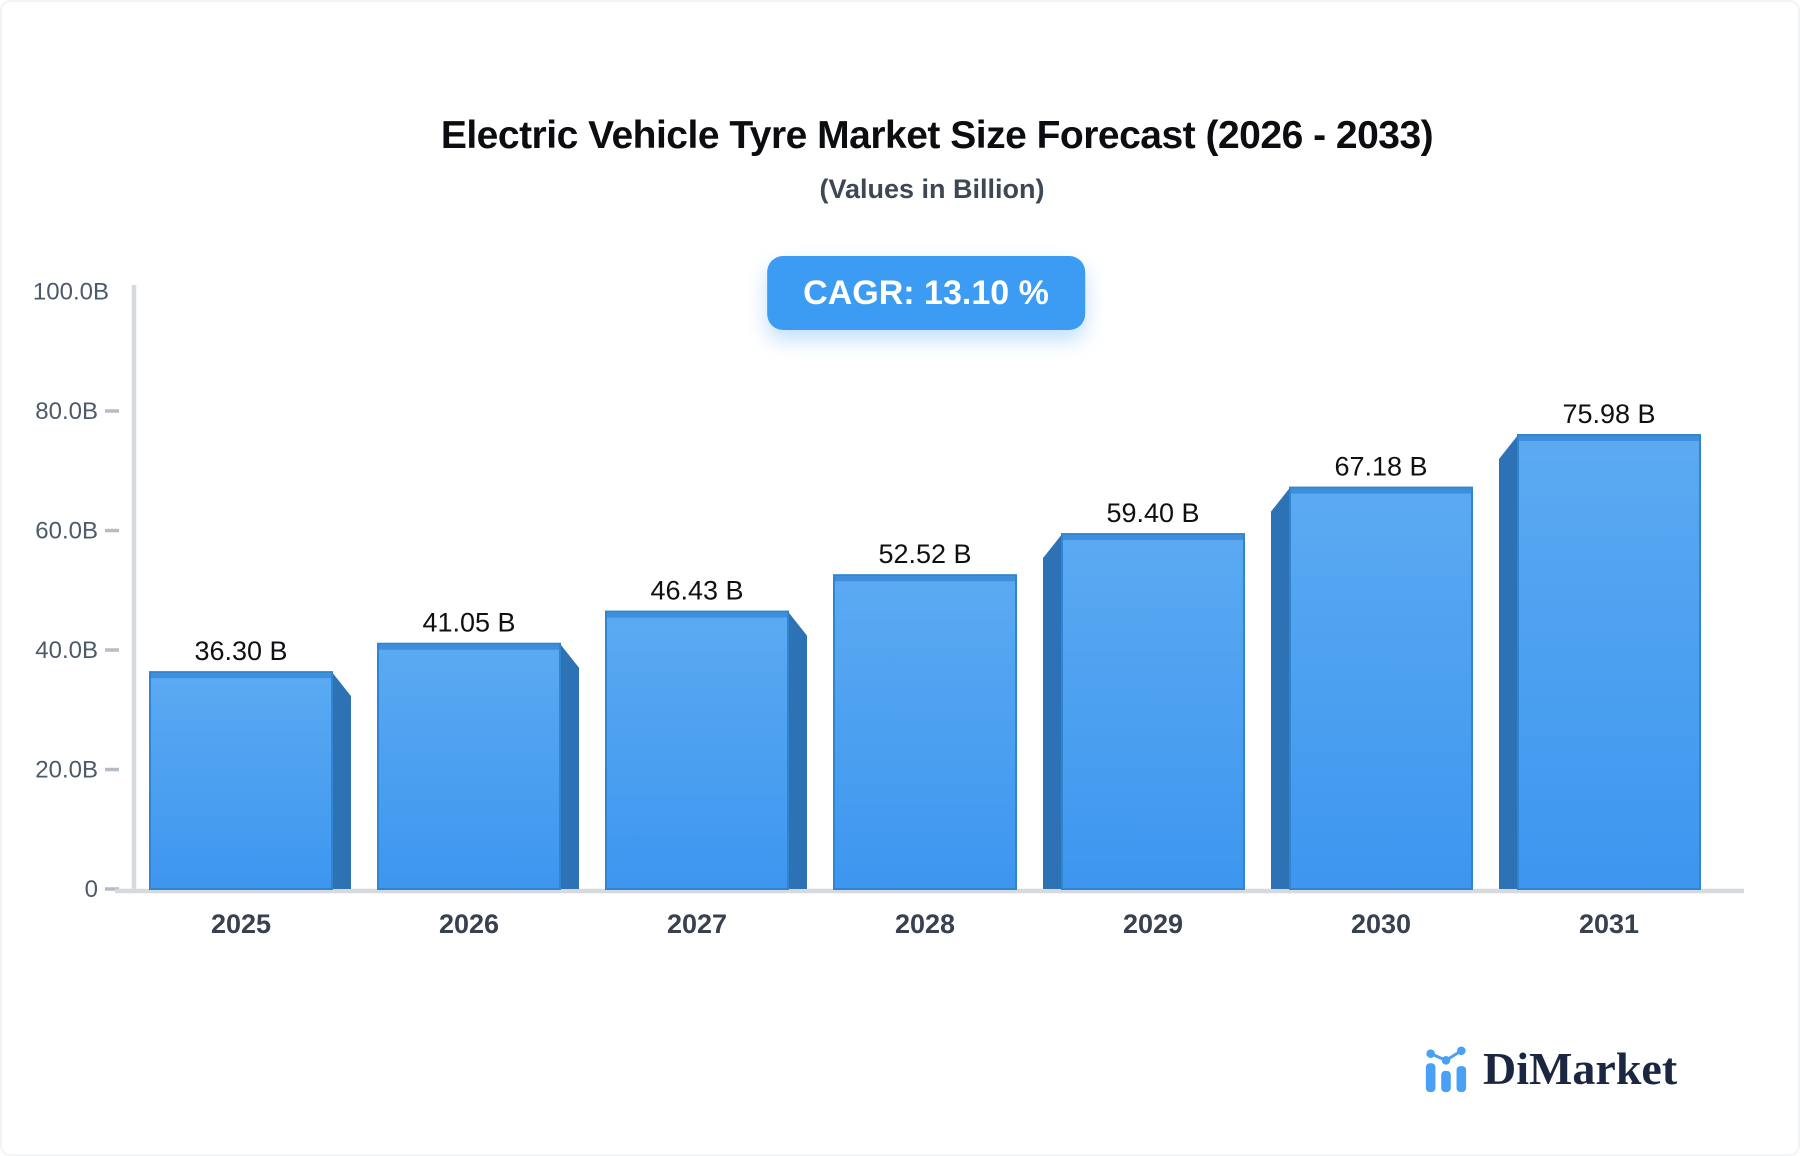  Describe the element at coordinates (241, 924) in the screenshot. I see `x-axis-label: 2025` at that location.